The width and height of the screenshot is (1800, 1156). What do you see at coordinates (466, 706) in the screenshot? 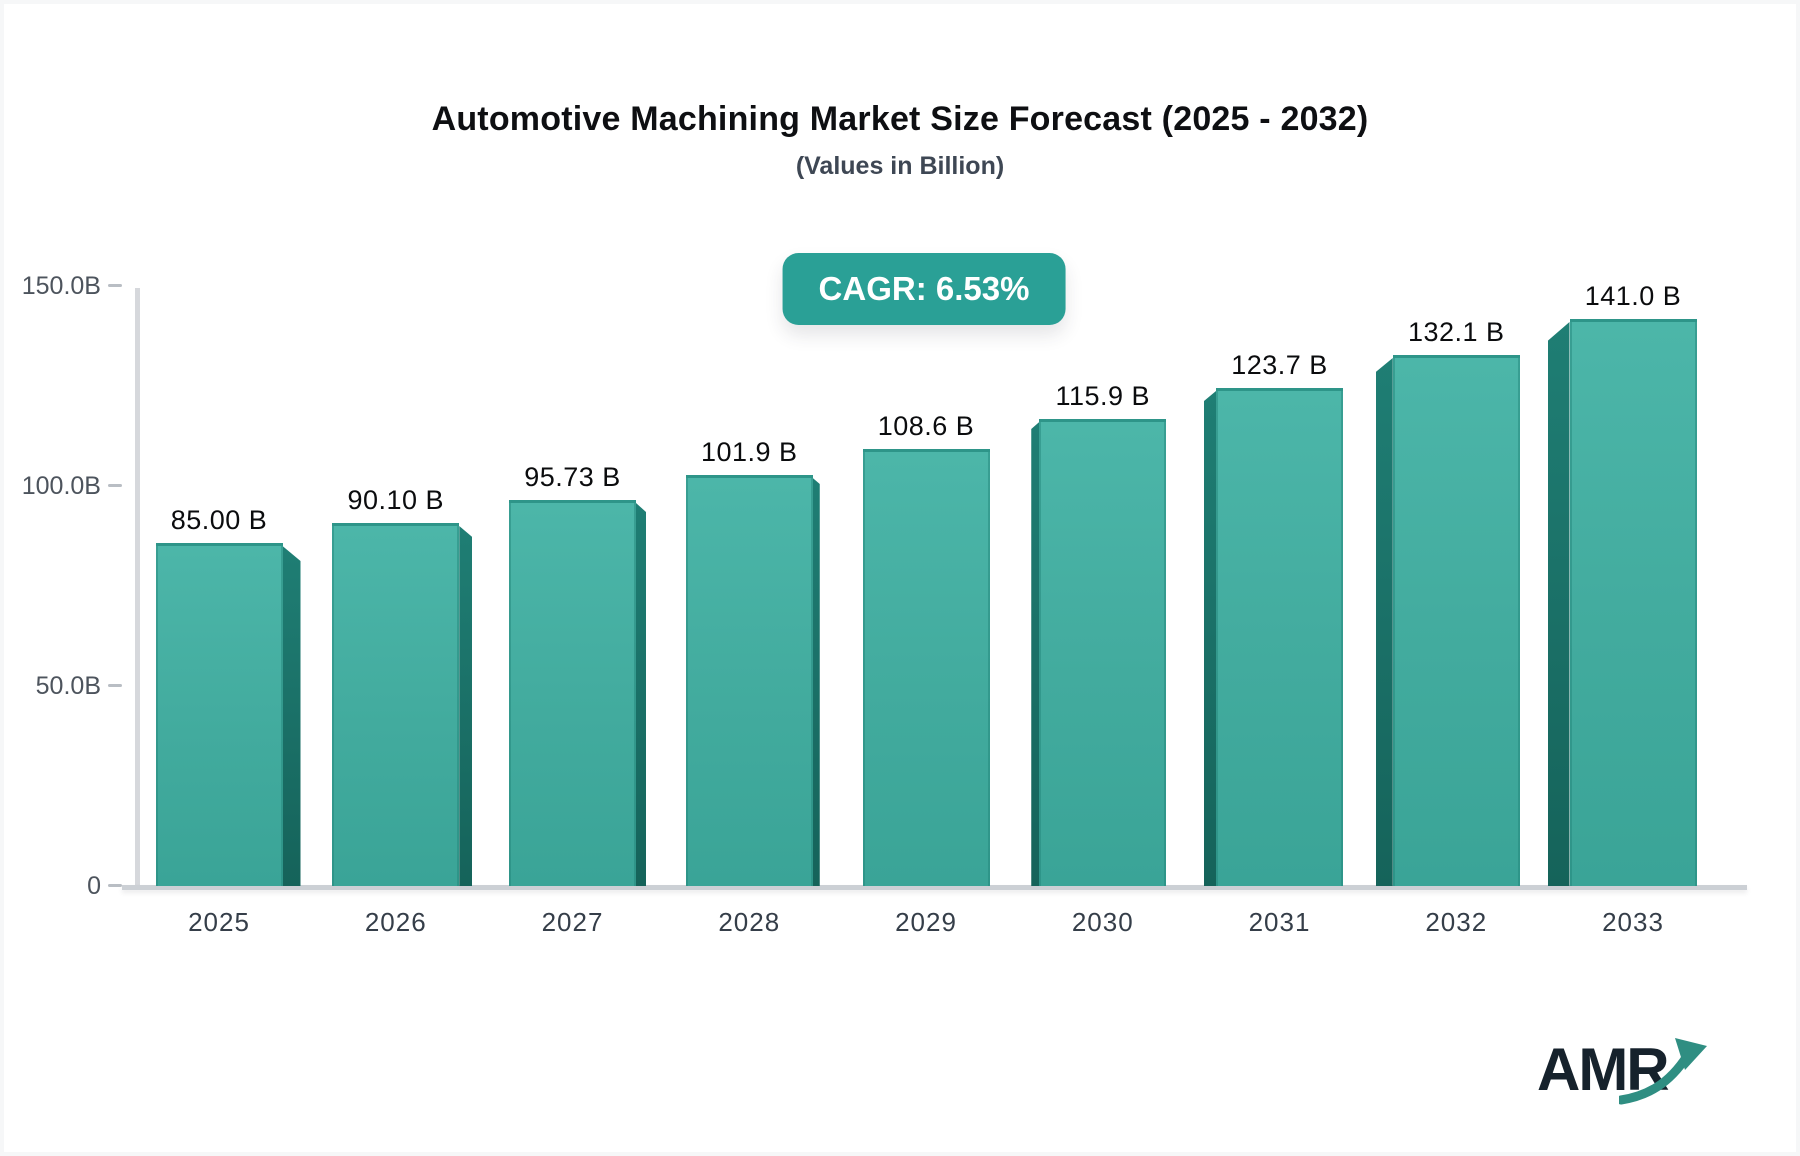
I see `bar-2026-side-face` at bounding box center [466, 706].